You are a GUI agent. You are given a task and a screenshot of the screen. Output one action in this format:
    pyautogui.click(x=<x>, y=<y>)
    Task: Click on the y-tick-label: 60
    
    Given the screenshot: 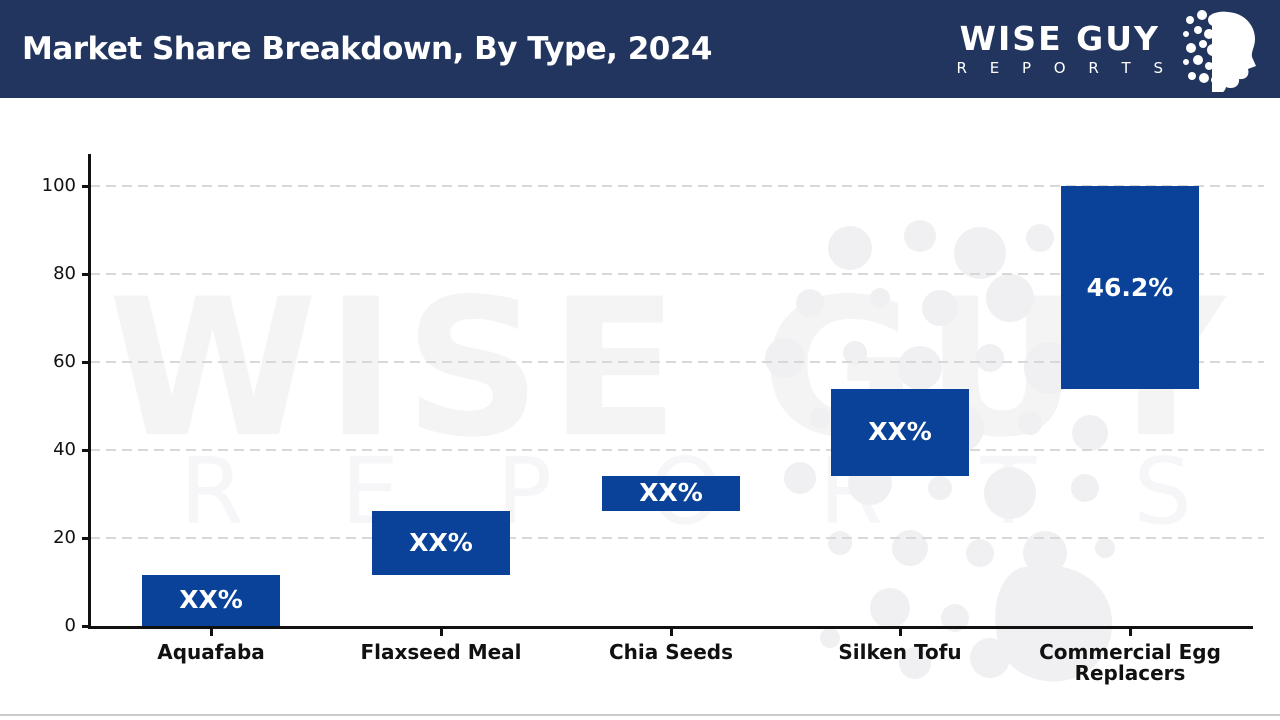 What is the action you would take?
    pyautogui.click(x=64, y=361)
    